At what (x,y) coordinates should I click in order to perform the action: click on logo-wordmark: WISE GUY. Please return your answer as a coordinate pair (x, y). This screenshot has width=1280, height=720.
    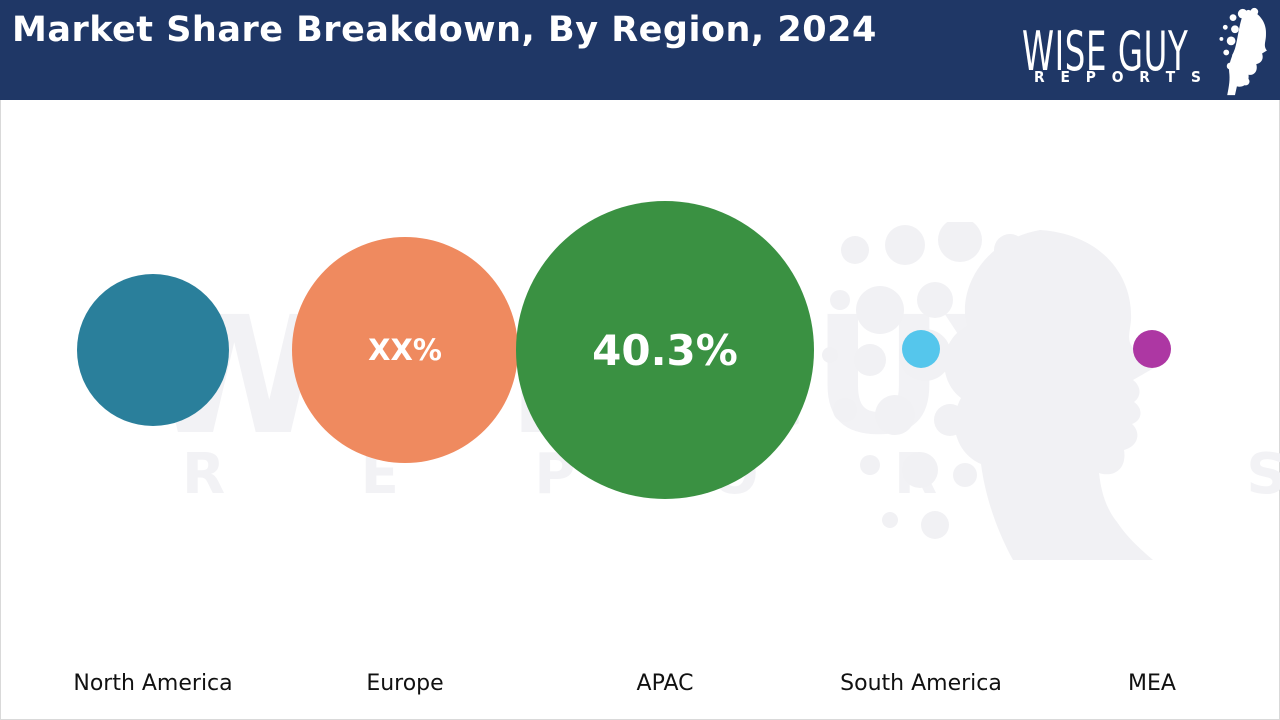
    Looking at the image, I should click on (1105, 51).